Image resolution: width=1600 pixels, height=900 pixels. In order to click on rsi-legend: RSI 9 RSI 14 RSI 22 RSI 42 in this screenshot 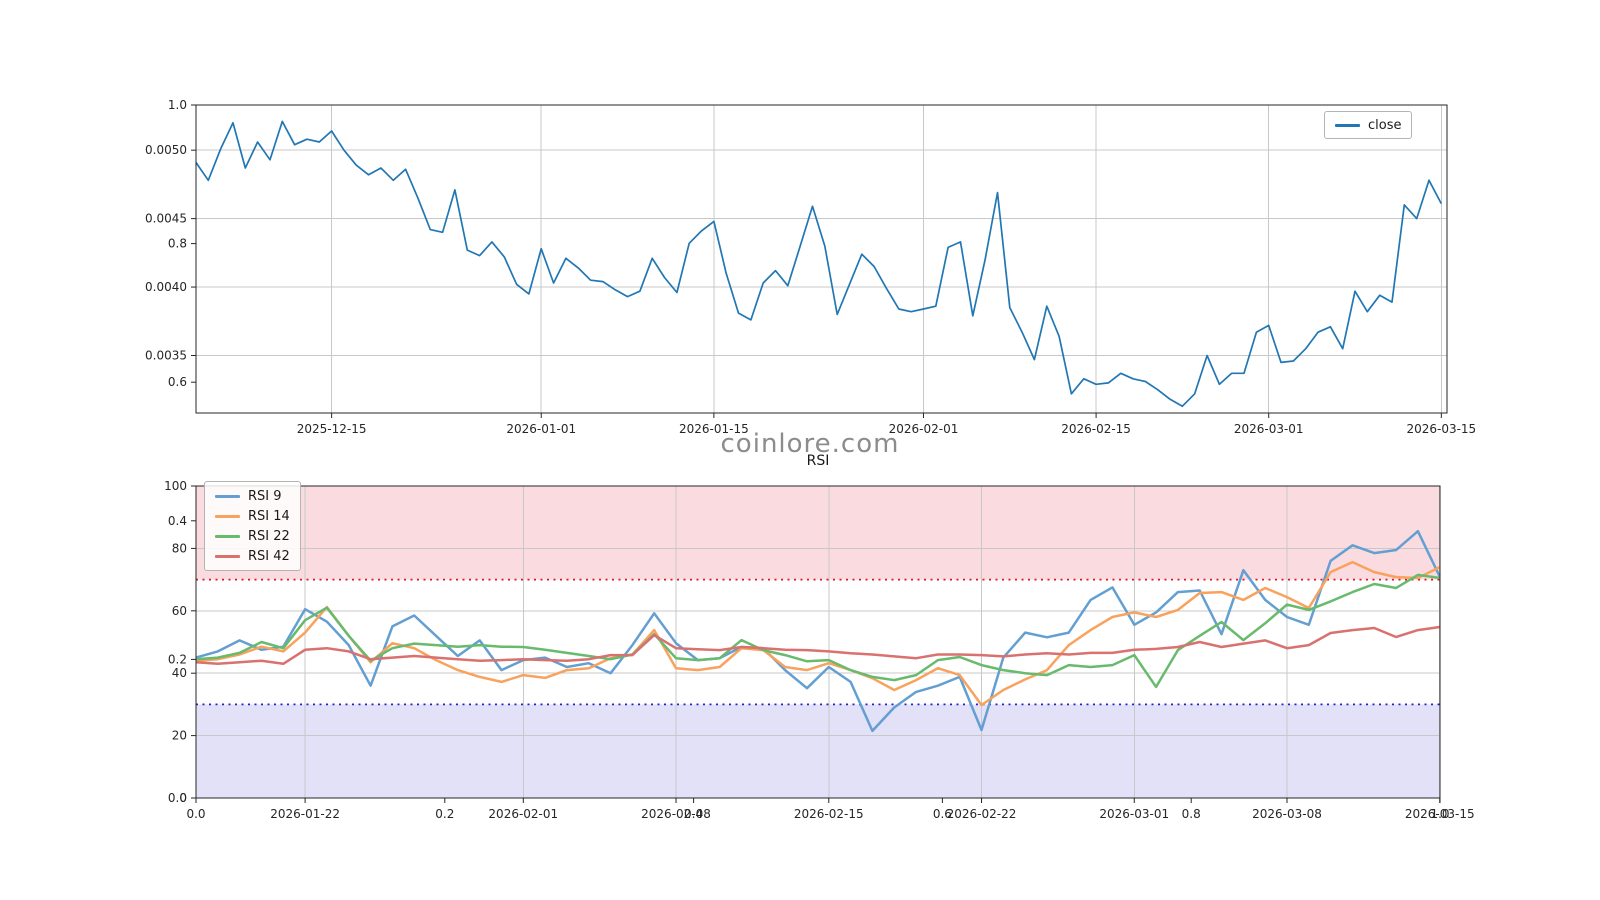, I will do `click(252, 526)`.